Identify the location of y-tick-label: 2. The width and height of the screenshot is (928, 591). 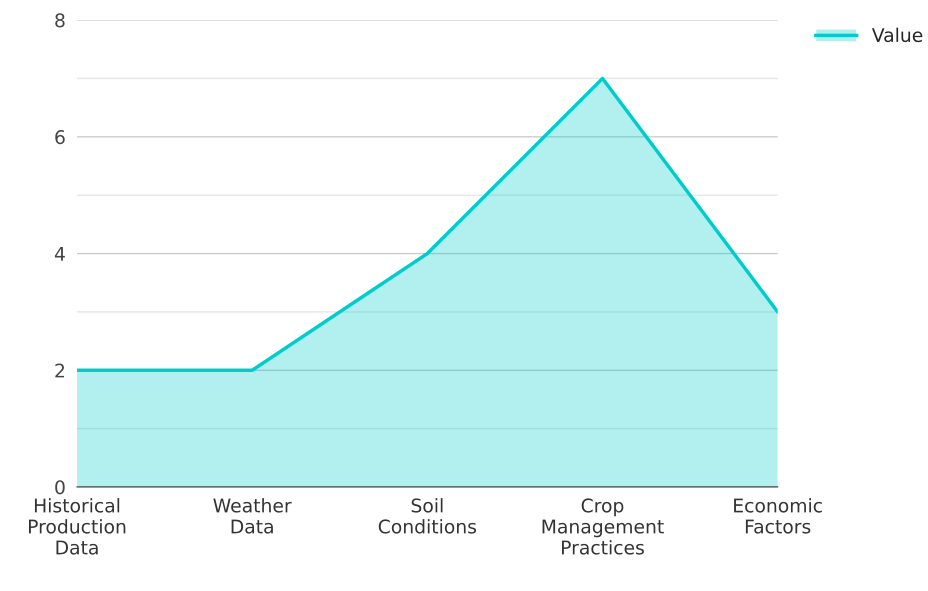
(59, 370).